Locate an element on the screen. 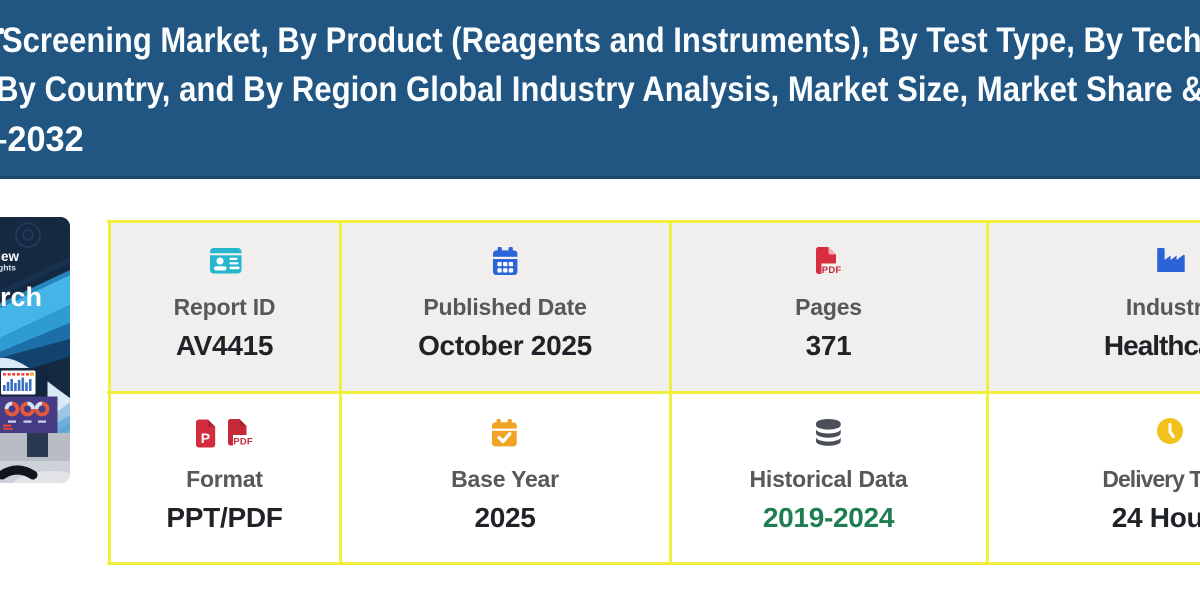  svg-text: P is located at coordinates (205, 437).